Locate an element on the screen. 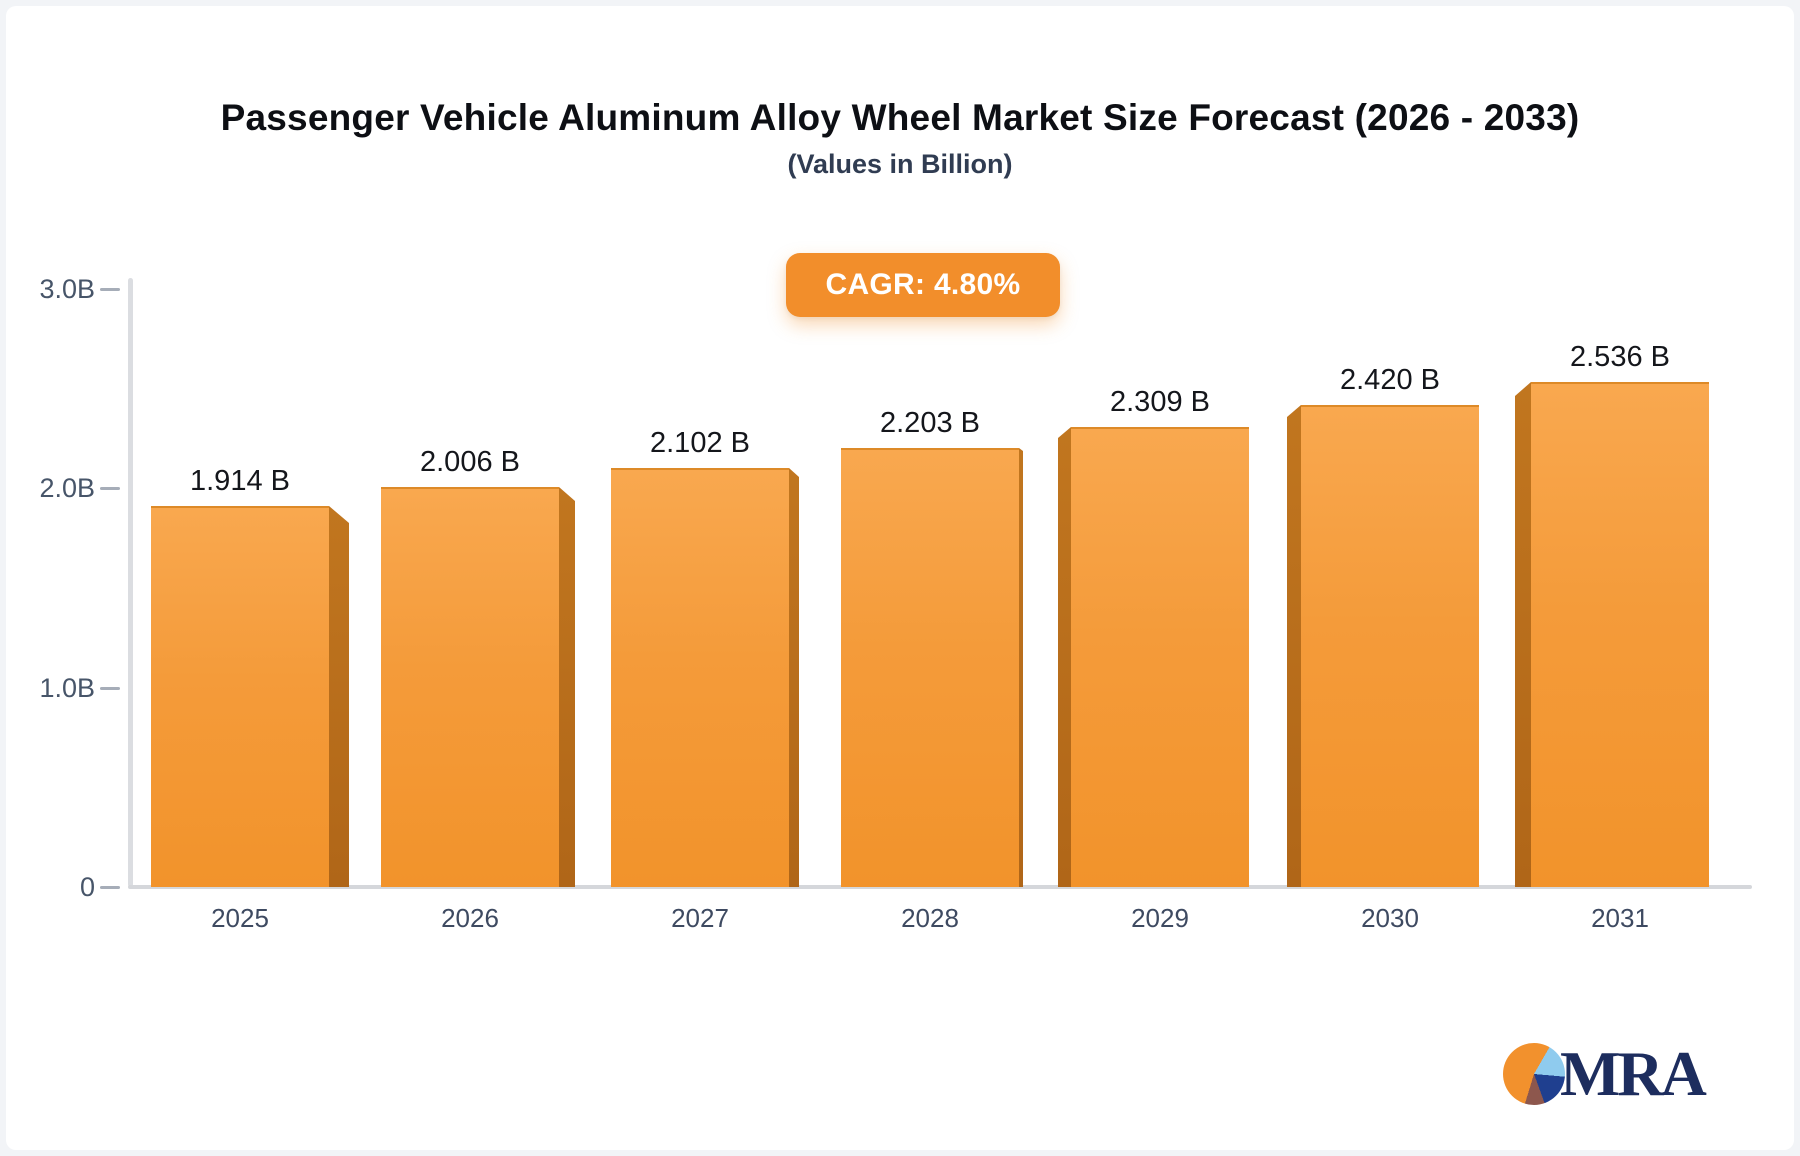 This screenshot has width=1800, height=1156. bar-3d-side-2027 is located at coordinates (794, 677).